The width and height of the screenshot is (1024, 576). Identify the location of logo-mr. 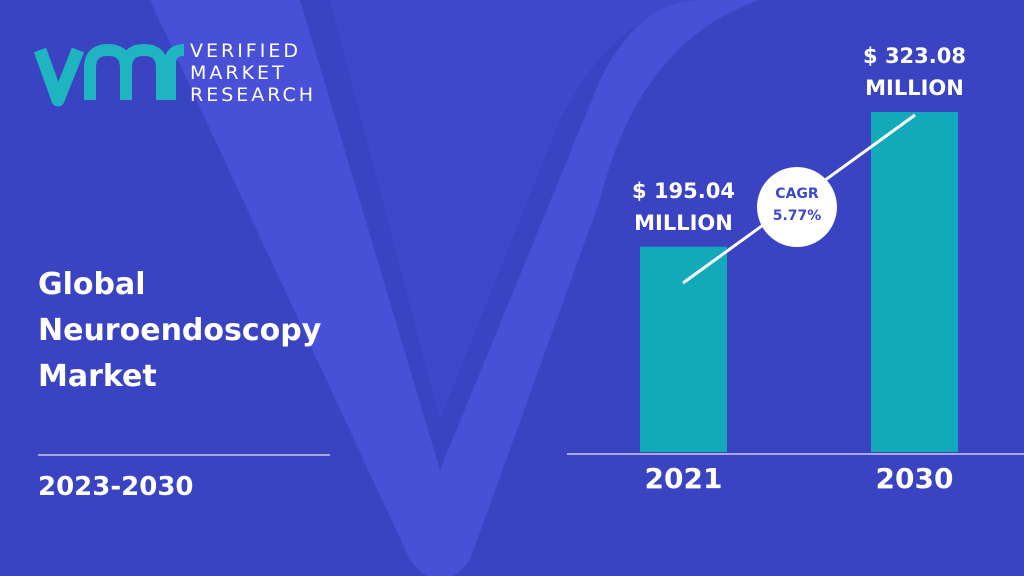
(134, 71).